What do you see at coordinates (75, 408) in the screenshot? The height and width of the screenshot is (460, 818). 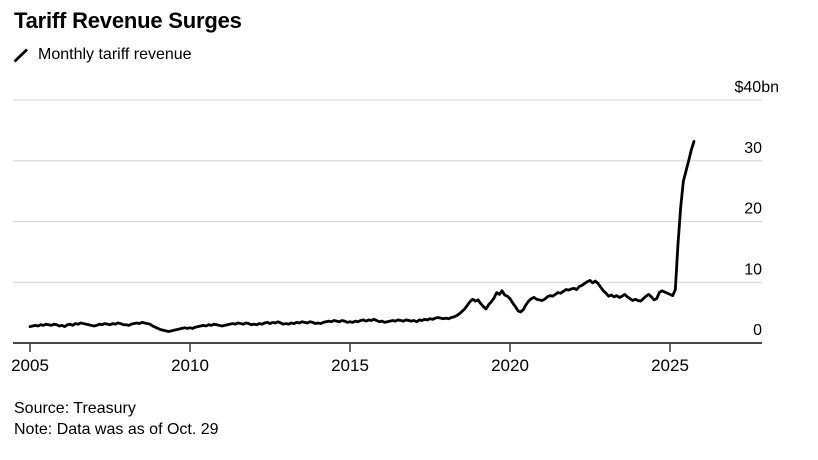 I see `source-note: Source: Treasury` at bounding box center [75, 408].